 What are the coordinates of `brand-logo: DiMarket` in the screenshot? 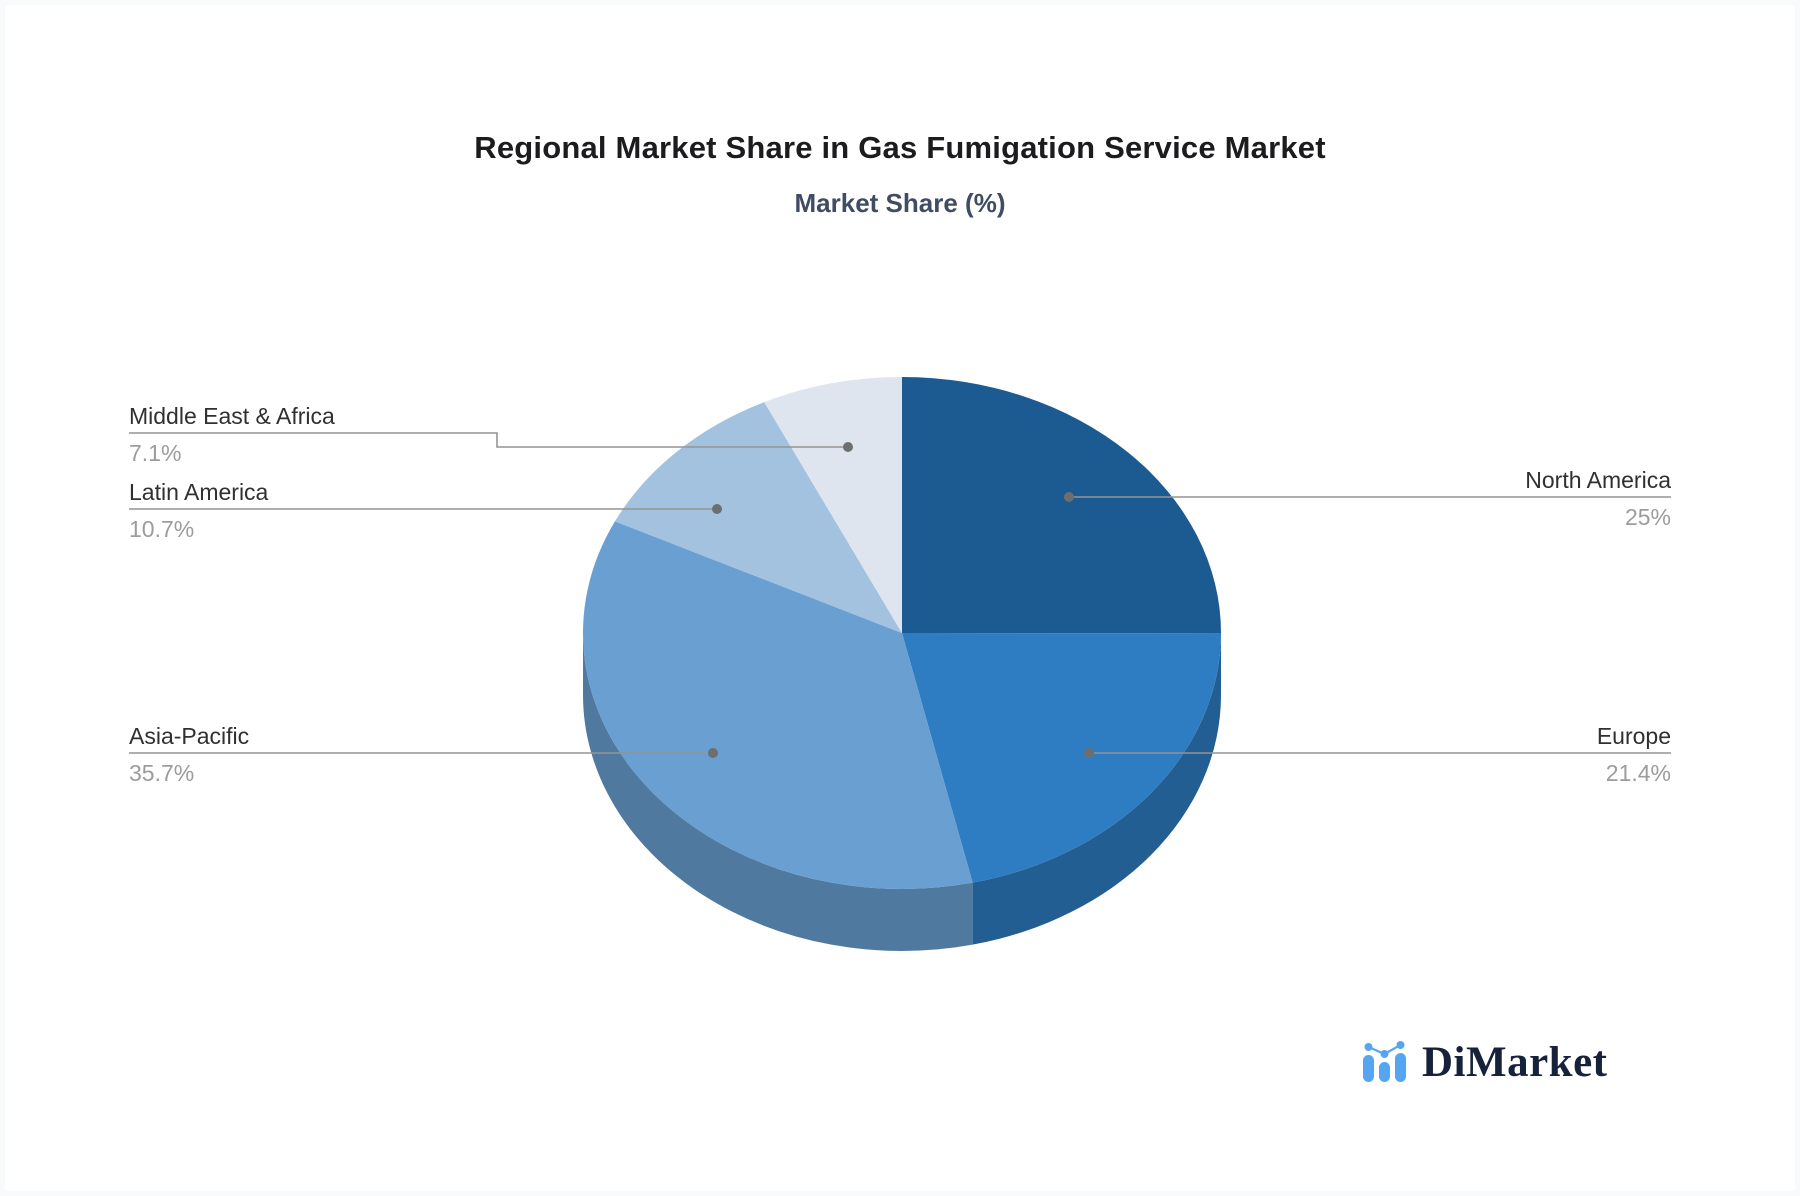 It's located at (1484, 1062).